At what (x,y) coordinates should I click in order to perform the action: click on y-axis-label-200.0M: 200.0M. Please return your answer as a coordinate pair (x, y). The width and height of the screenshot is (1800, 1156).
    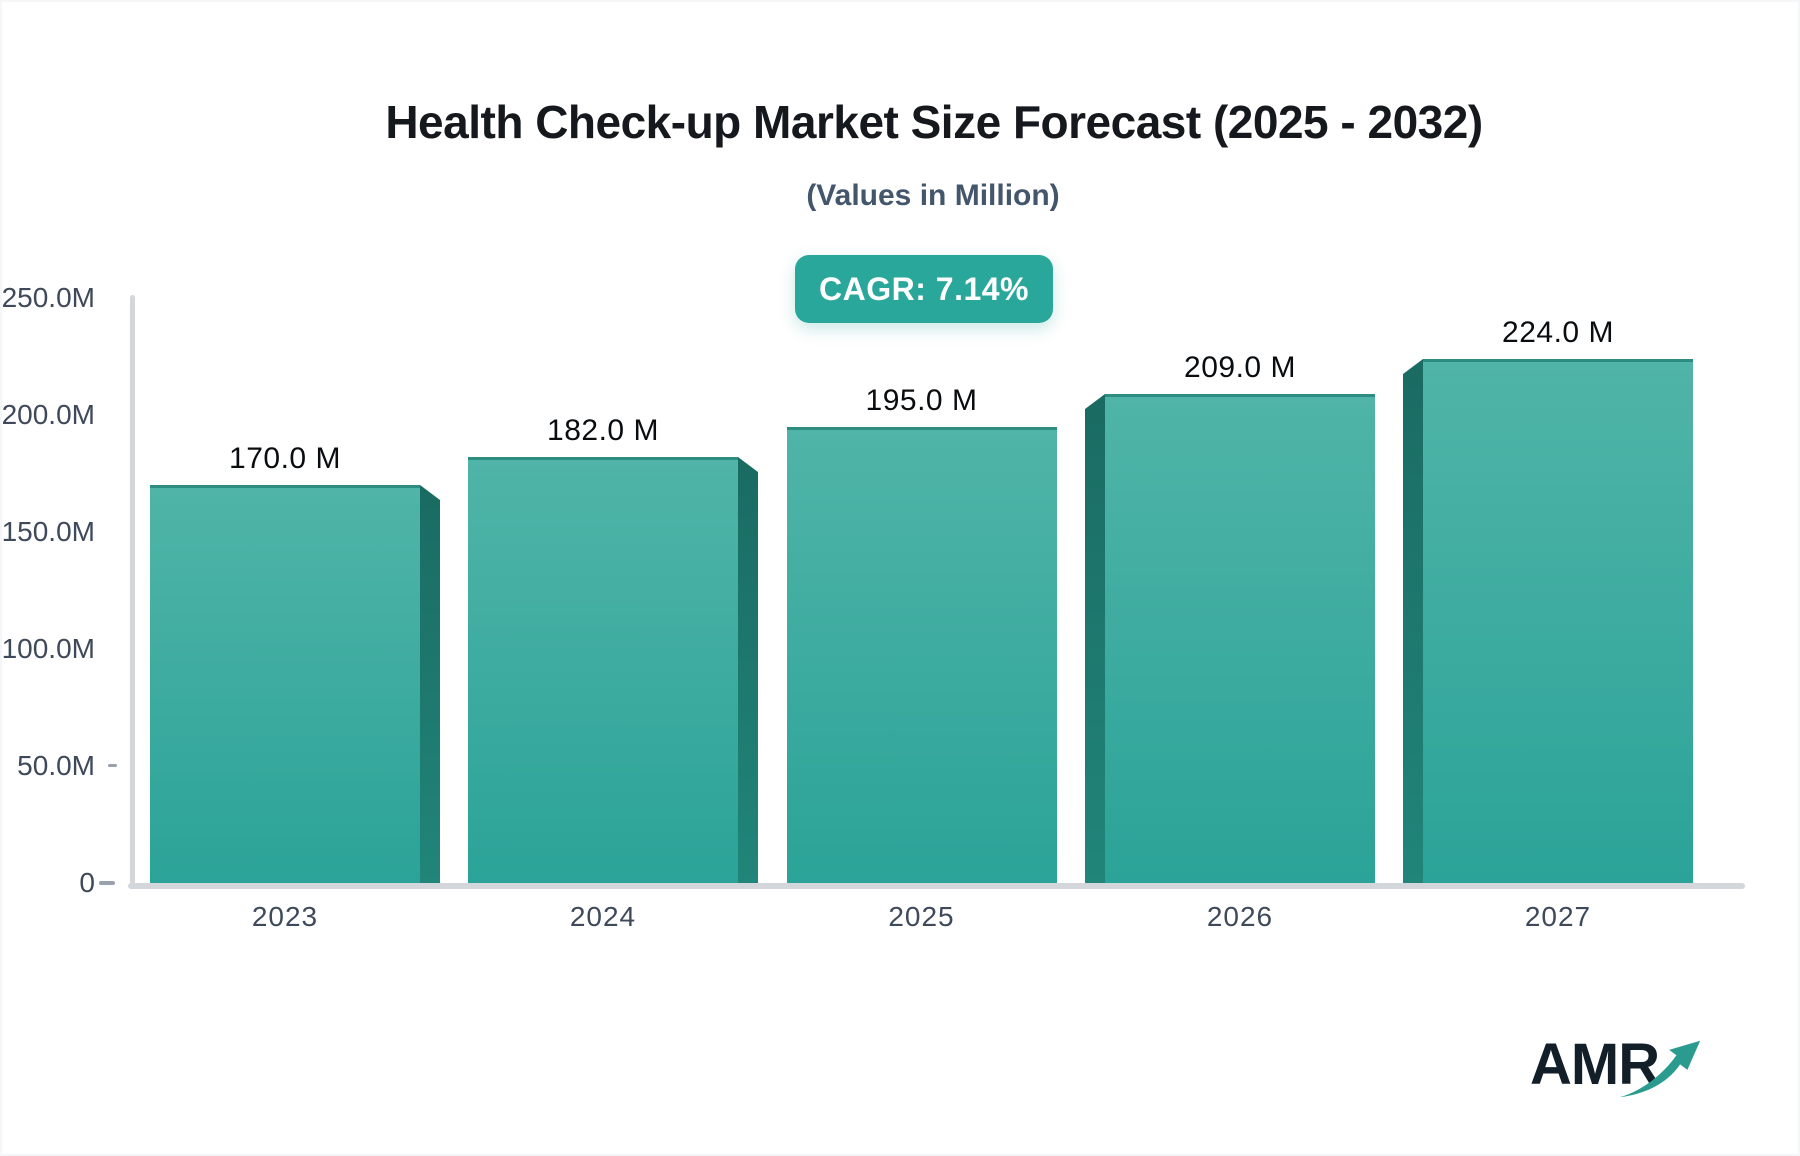
    Looking at the image, I should click on (48, 414).